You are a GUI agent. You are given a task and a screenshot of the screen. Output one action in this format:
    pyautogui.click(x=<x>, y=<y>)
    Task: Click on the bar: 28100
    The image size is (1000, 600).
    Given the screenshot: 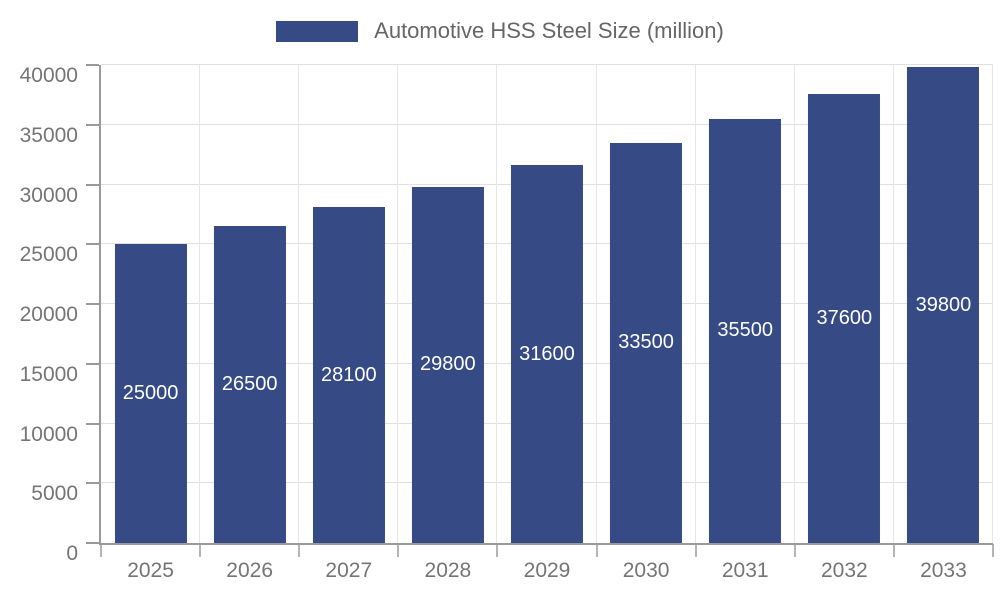 What is the action you would take?
    pyautogui.click(x=348, y=375)
    